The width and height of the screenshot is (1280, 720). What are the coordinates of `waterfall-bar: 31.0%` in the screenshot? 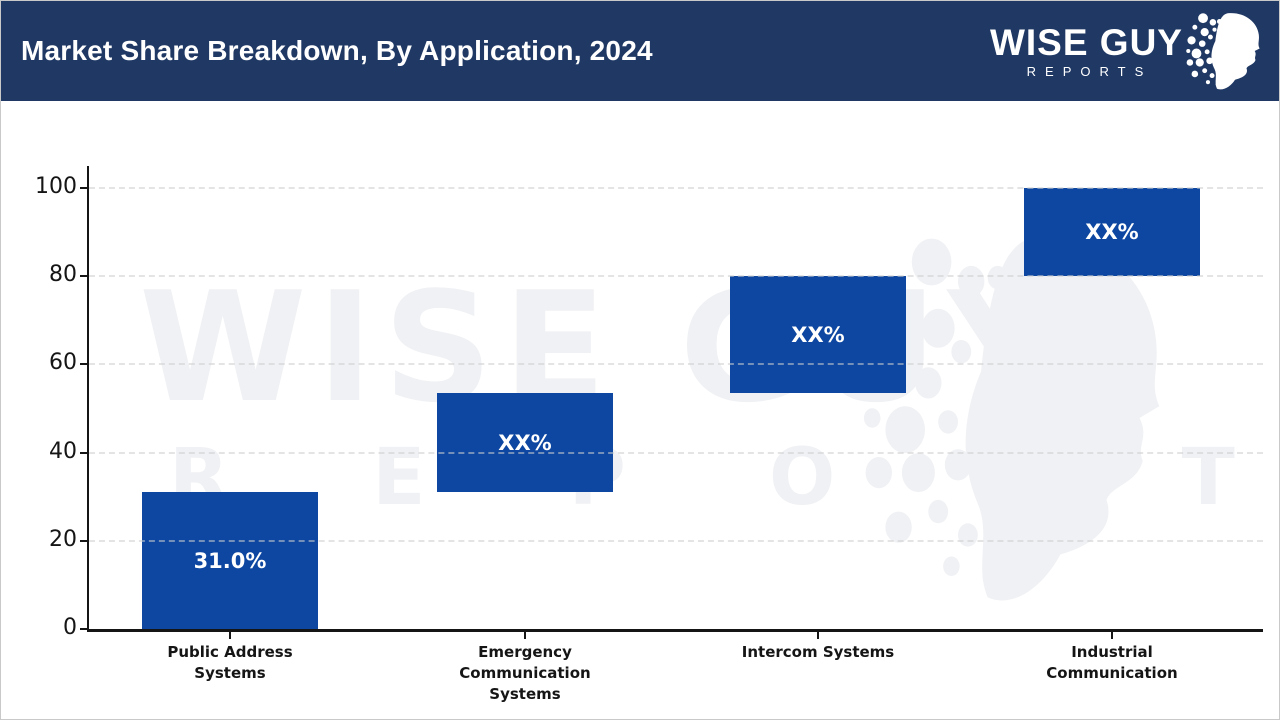 It's located at (230, 560).